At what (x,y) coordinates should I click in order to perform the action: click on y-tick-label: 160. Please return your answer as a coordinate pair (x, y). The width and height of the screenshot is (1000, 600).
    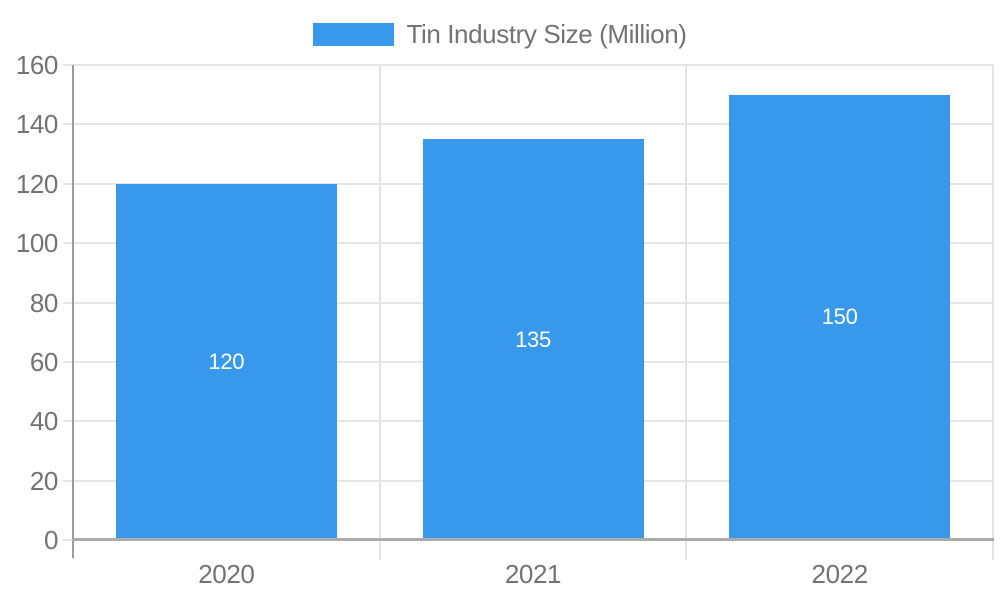
    Looking at the image, I should click on (37, 65).